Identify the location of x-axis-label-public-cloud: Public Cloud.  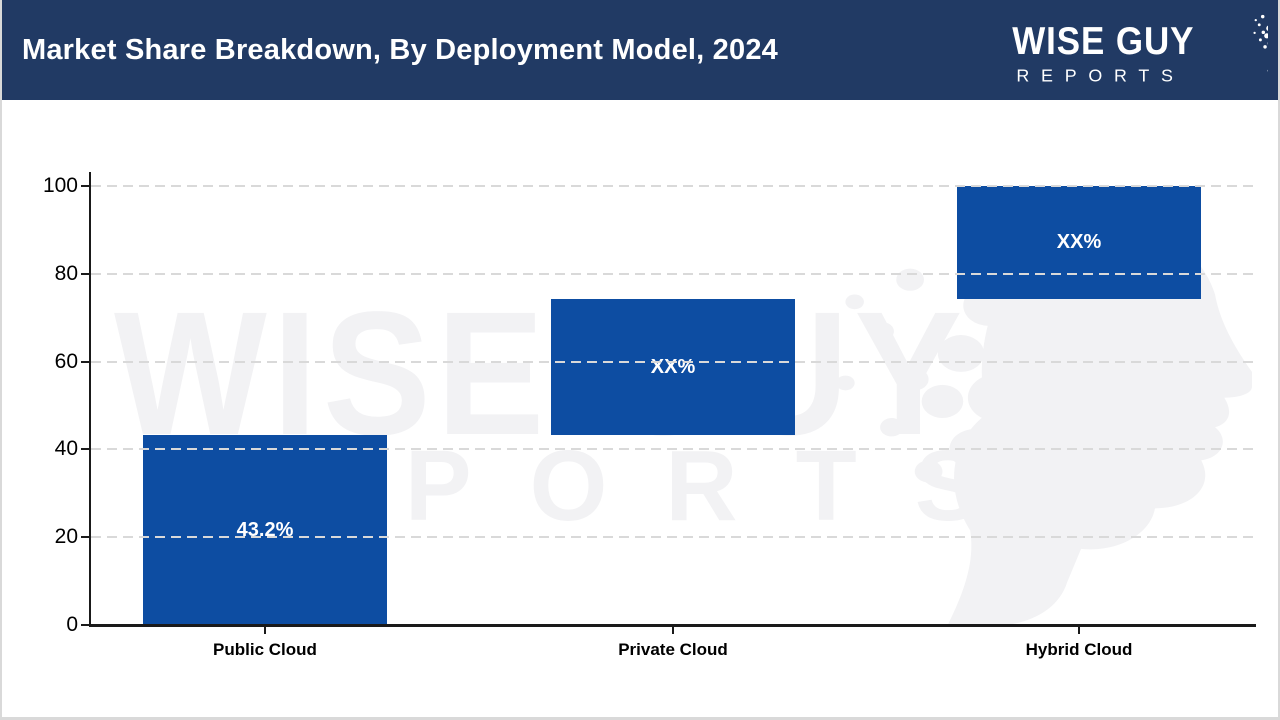
(265, 649).